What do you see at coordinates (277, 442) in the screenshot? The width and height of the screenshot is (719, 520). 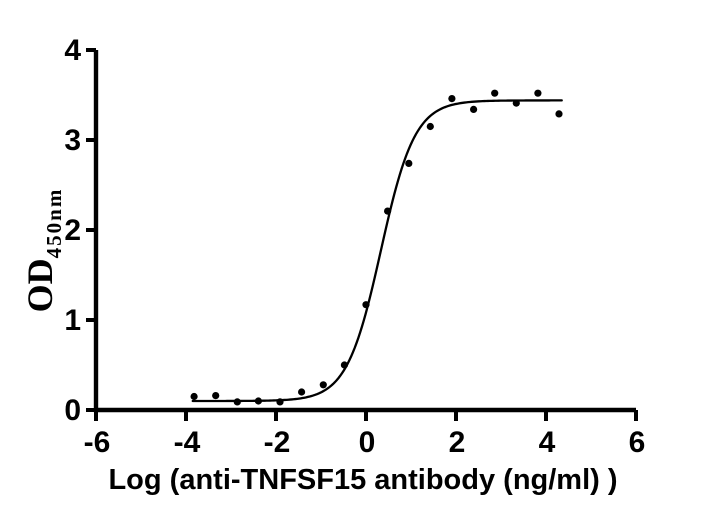 I see `x-tick-label: -2` at bounding box center [277, 442].